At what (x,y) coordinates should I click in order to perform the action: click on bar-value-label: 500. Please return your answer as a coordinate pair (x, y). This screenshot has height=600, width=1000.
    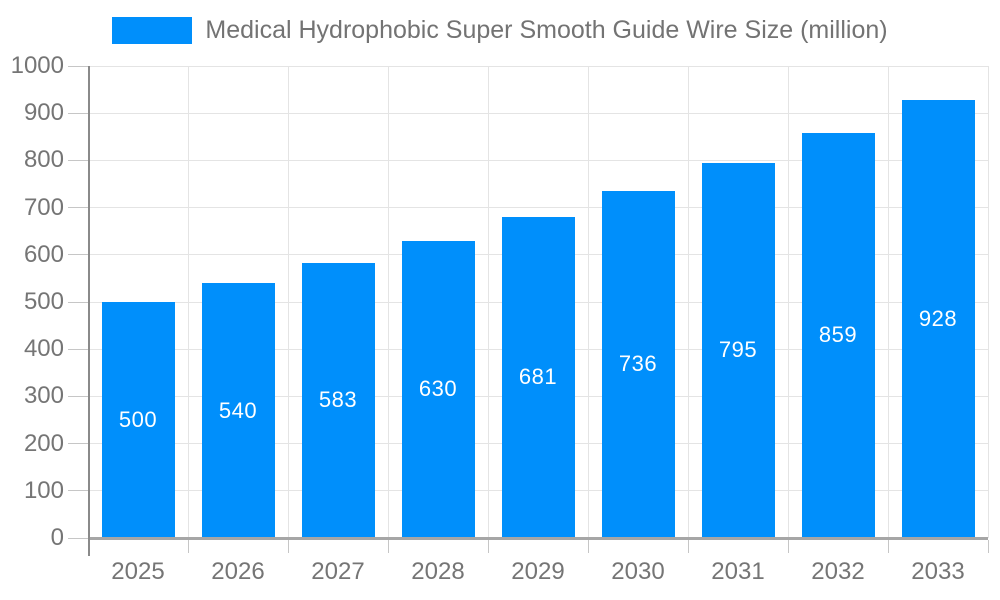
    Looking at the image, I should click on (138, 419).